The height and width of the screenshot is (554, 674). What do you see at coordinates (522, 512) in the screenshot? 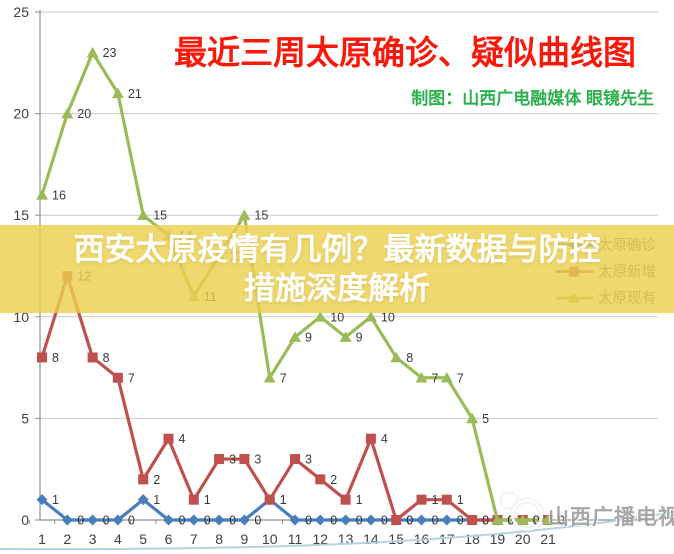
I see `shanxi-broadcast-logo-icon` at bounding box center [522, 512].